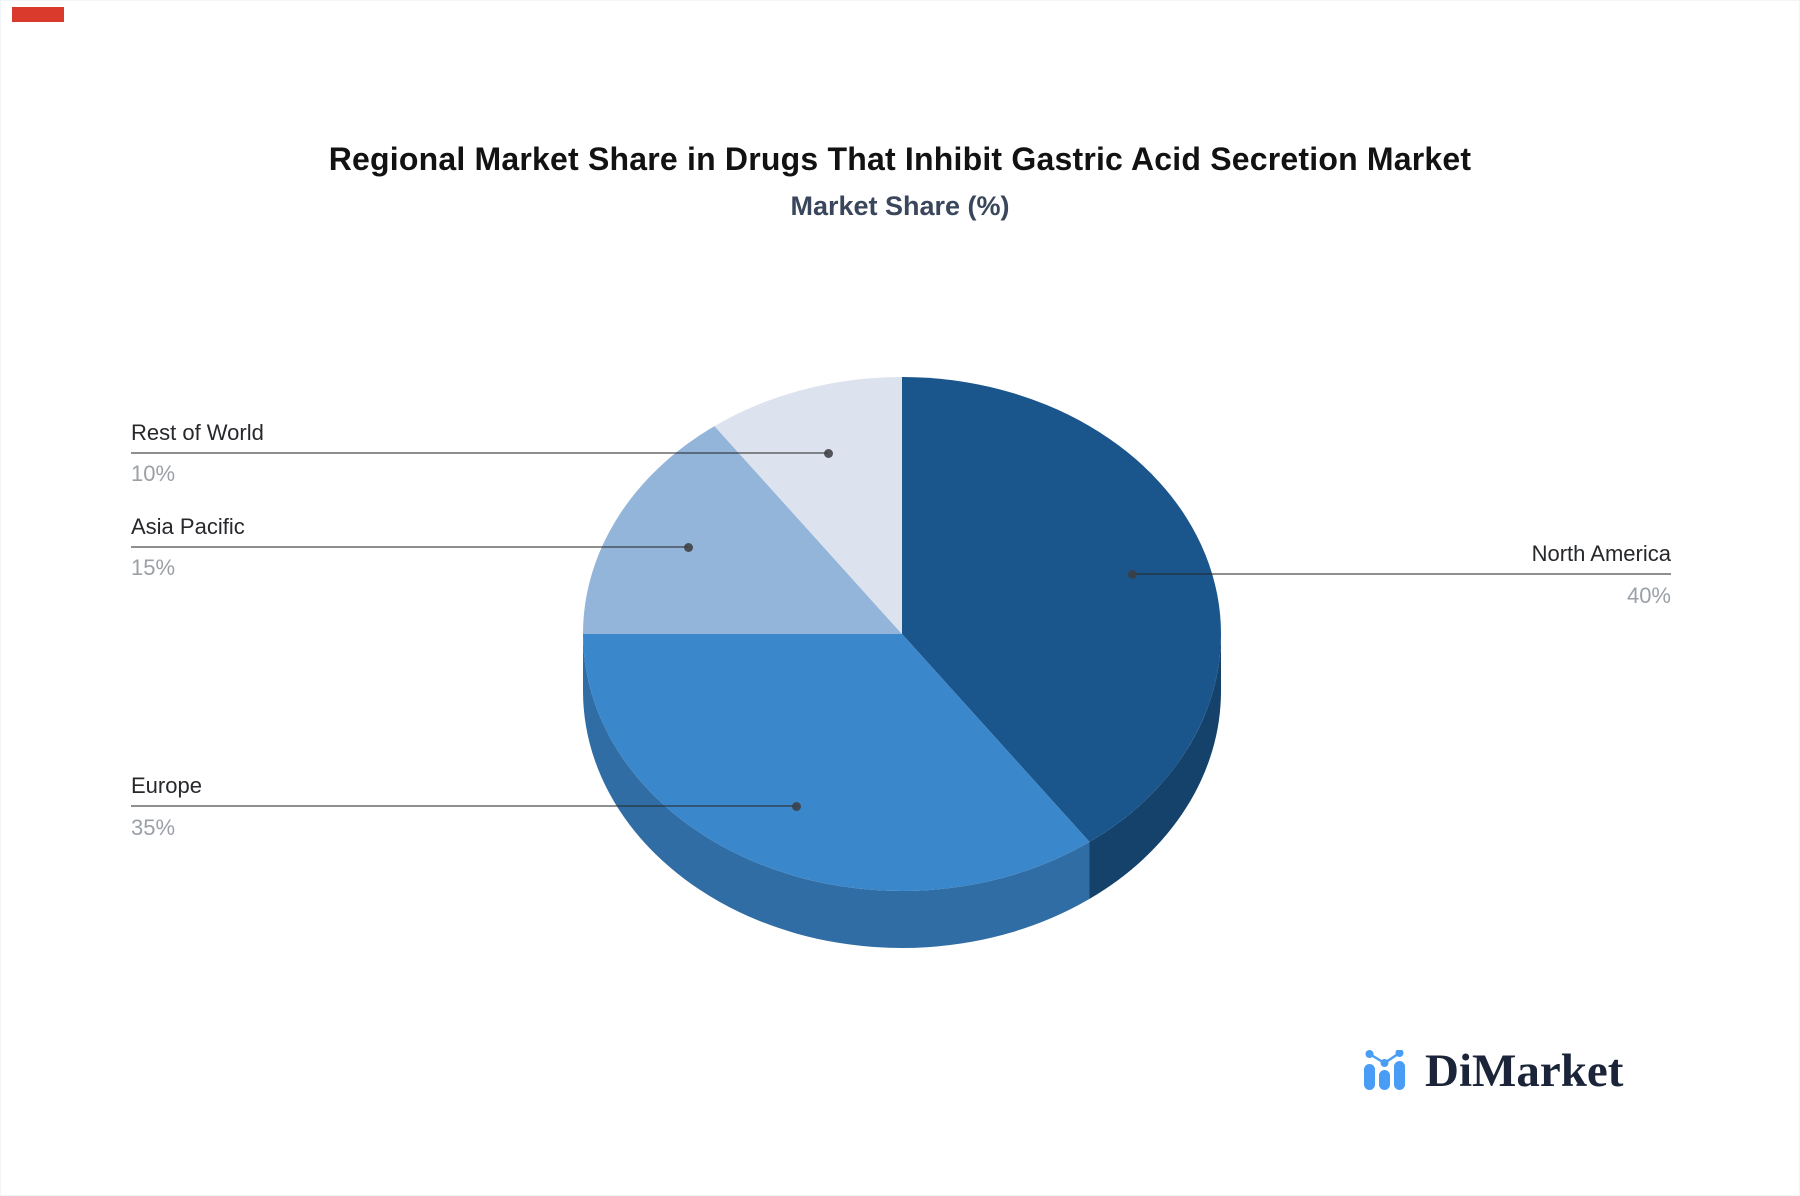 The height and width of the screenshot is (1196, 1800). I want to click on brand-logo: DiMarket, so click(1493, 1069).